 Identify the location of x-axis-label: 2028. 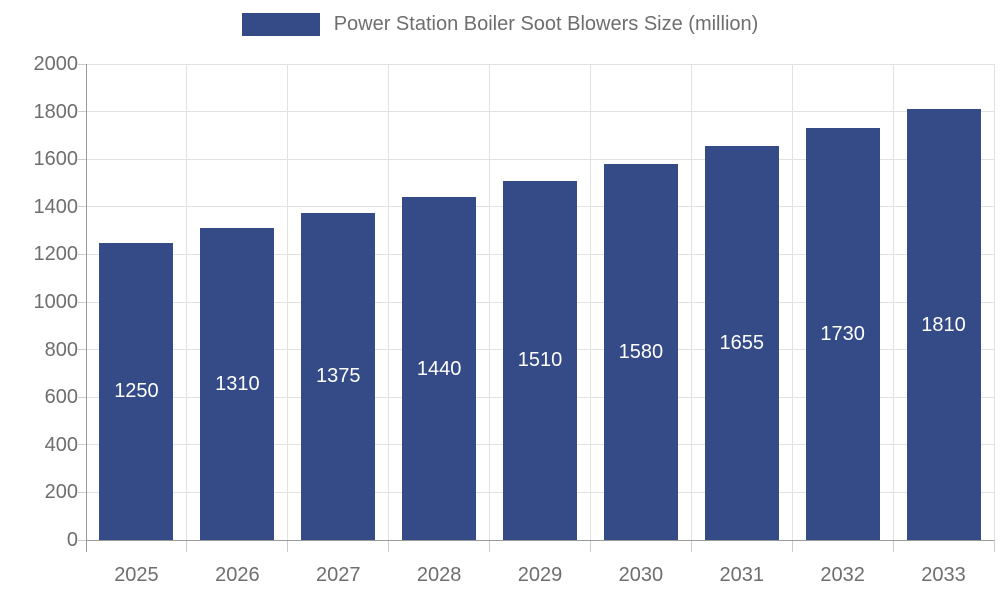
(439, 575).